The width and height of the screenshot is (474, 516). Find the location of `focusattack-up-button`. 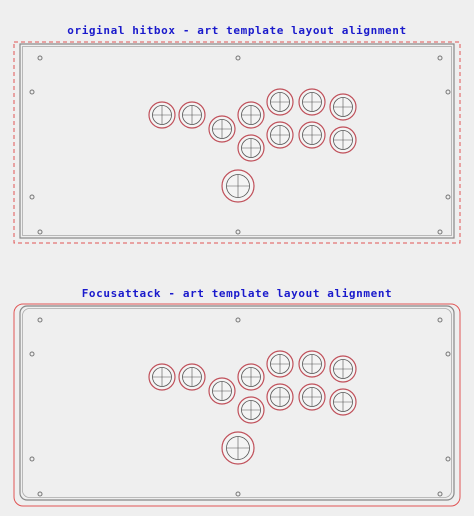

focusattack-up-button is located at coordinates (238, 448).